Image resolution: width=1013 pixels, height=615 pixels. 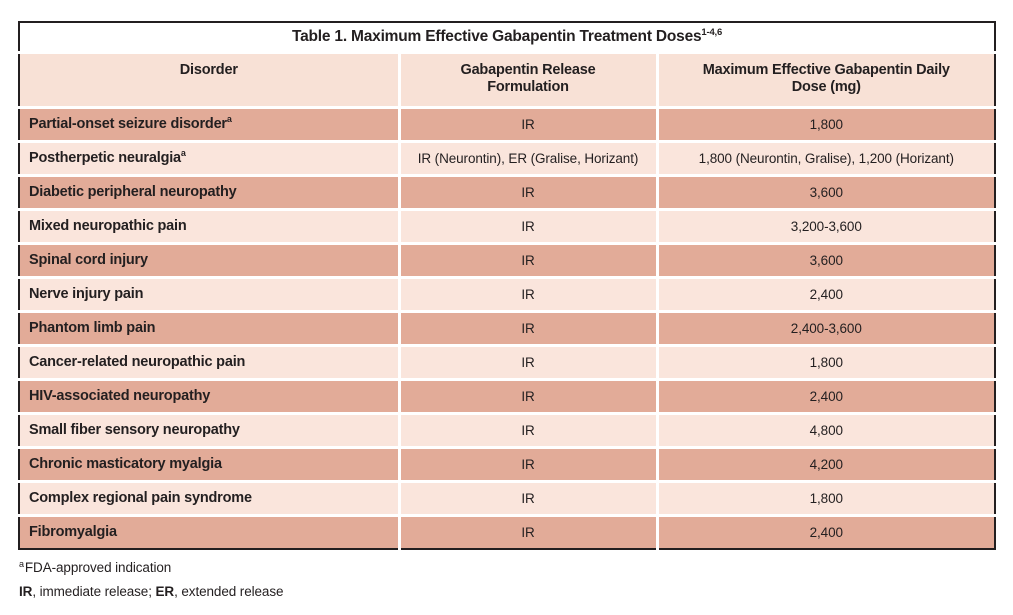 I want to click on table-row: HIV-associated neuropathy IR 2,400, so click(x=507, y=395).